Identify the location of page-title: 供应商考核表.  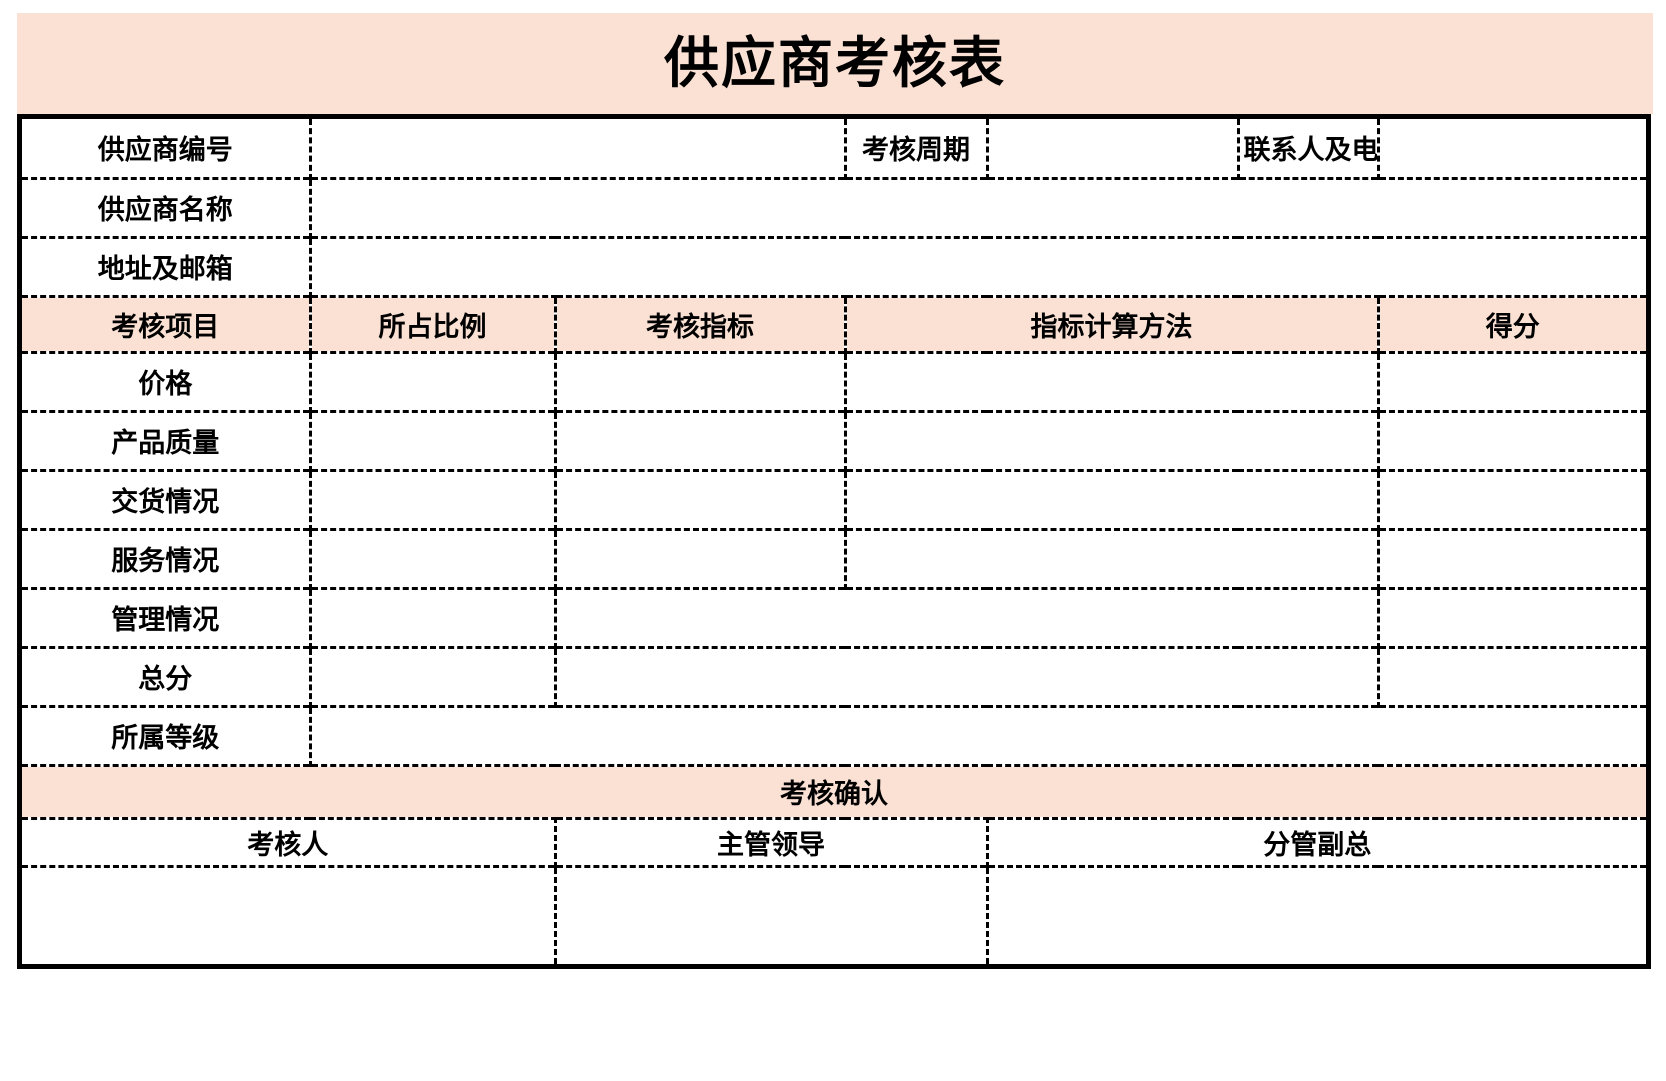
(834, 63).